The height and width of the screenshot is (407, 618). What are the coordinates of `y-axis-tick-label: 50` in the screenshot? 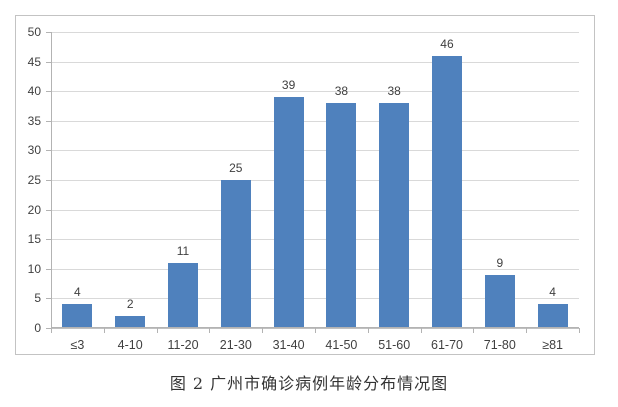 It's located at (34, 32).